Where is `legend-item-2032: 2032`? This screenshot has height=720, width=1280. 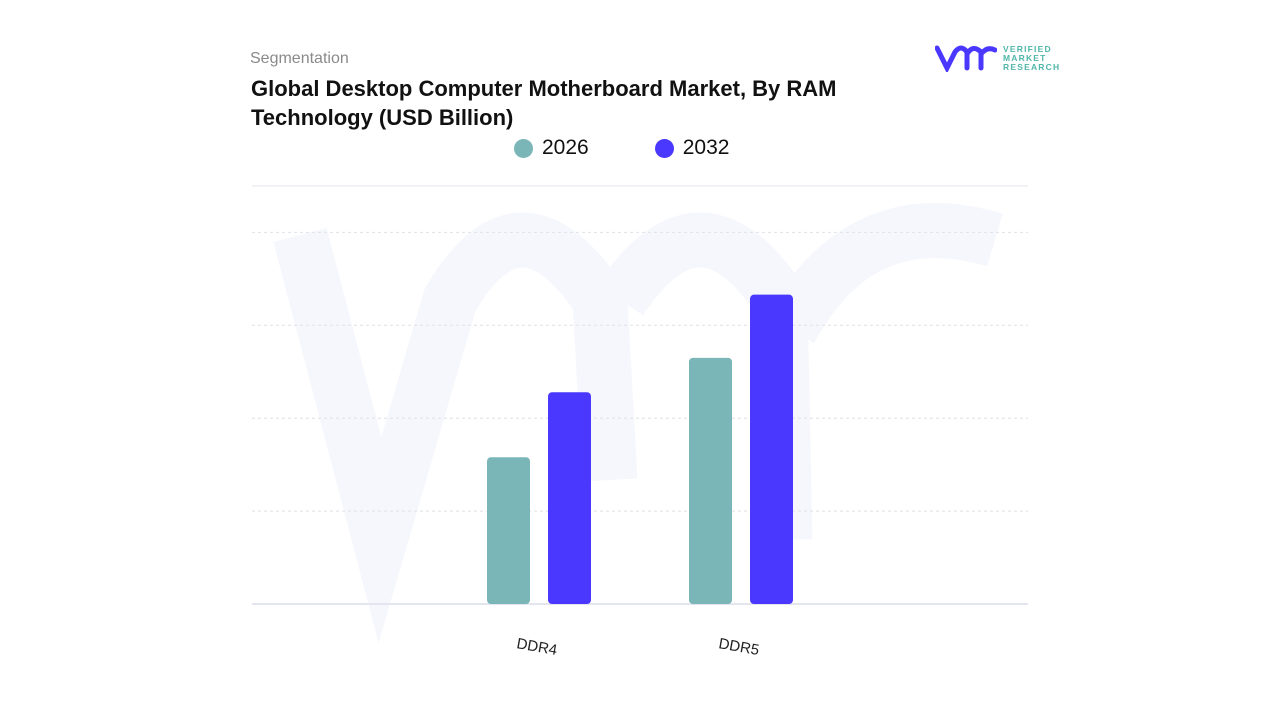
legend-item-2032: 2032 is located at coordinates (692, 148).